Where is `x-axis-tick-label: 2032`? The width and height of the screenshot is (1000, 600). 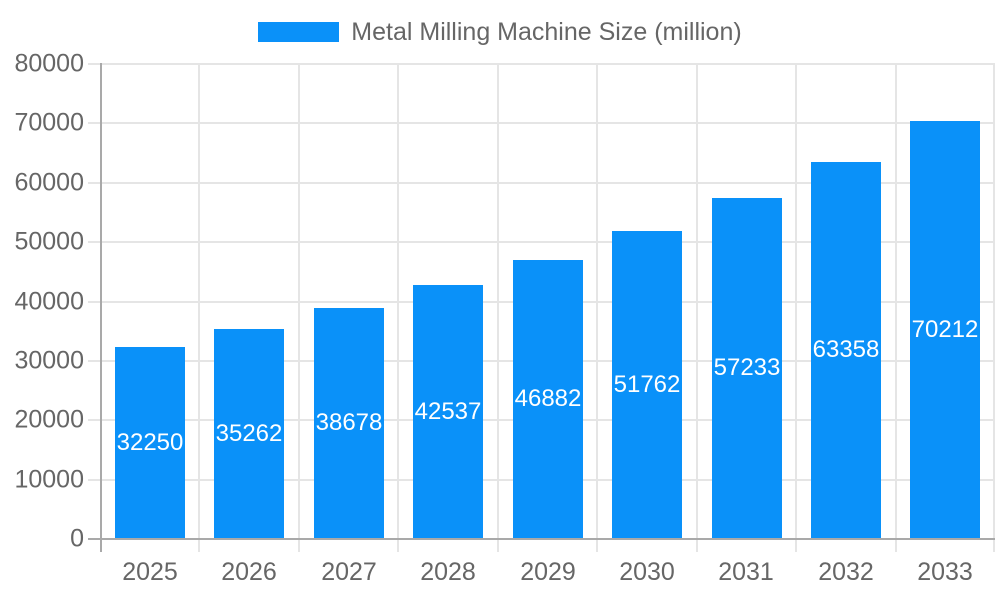 x-axis-tick-label: 2032 is located at coordinates (846, 572).